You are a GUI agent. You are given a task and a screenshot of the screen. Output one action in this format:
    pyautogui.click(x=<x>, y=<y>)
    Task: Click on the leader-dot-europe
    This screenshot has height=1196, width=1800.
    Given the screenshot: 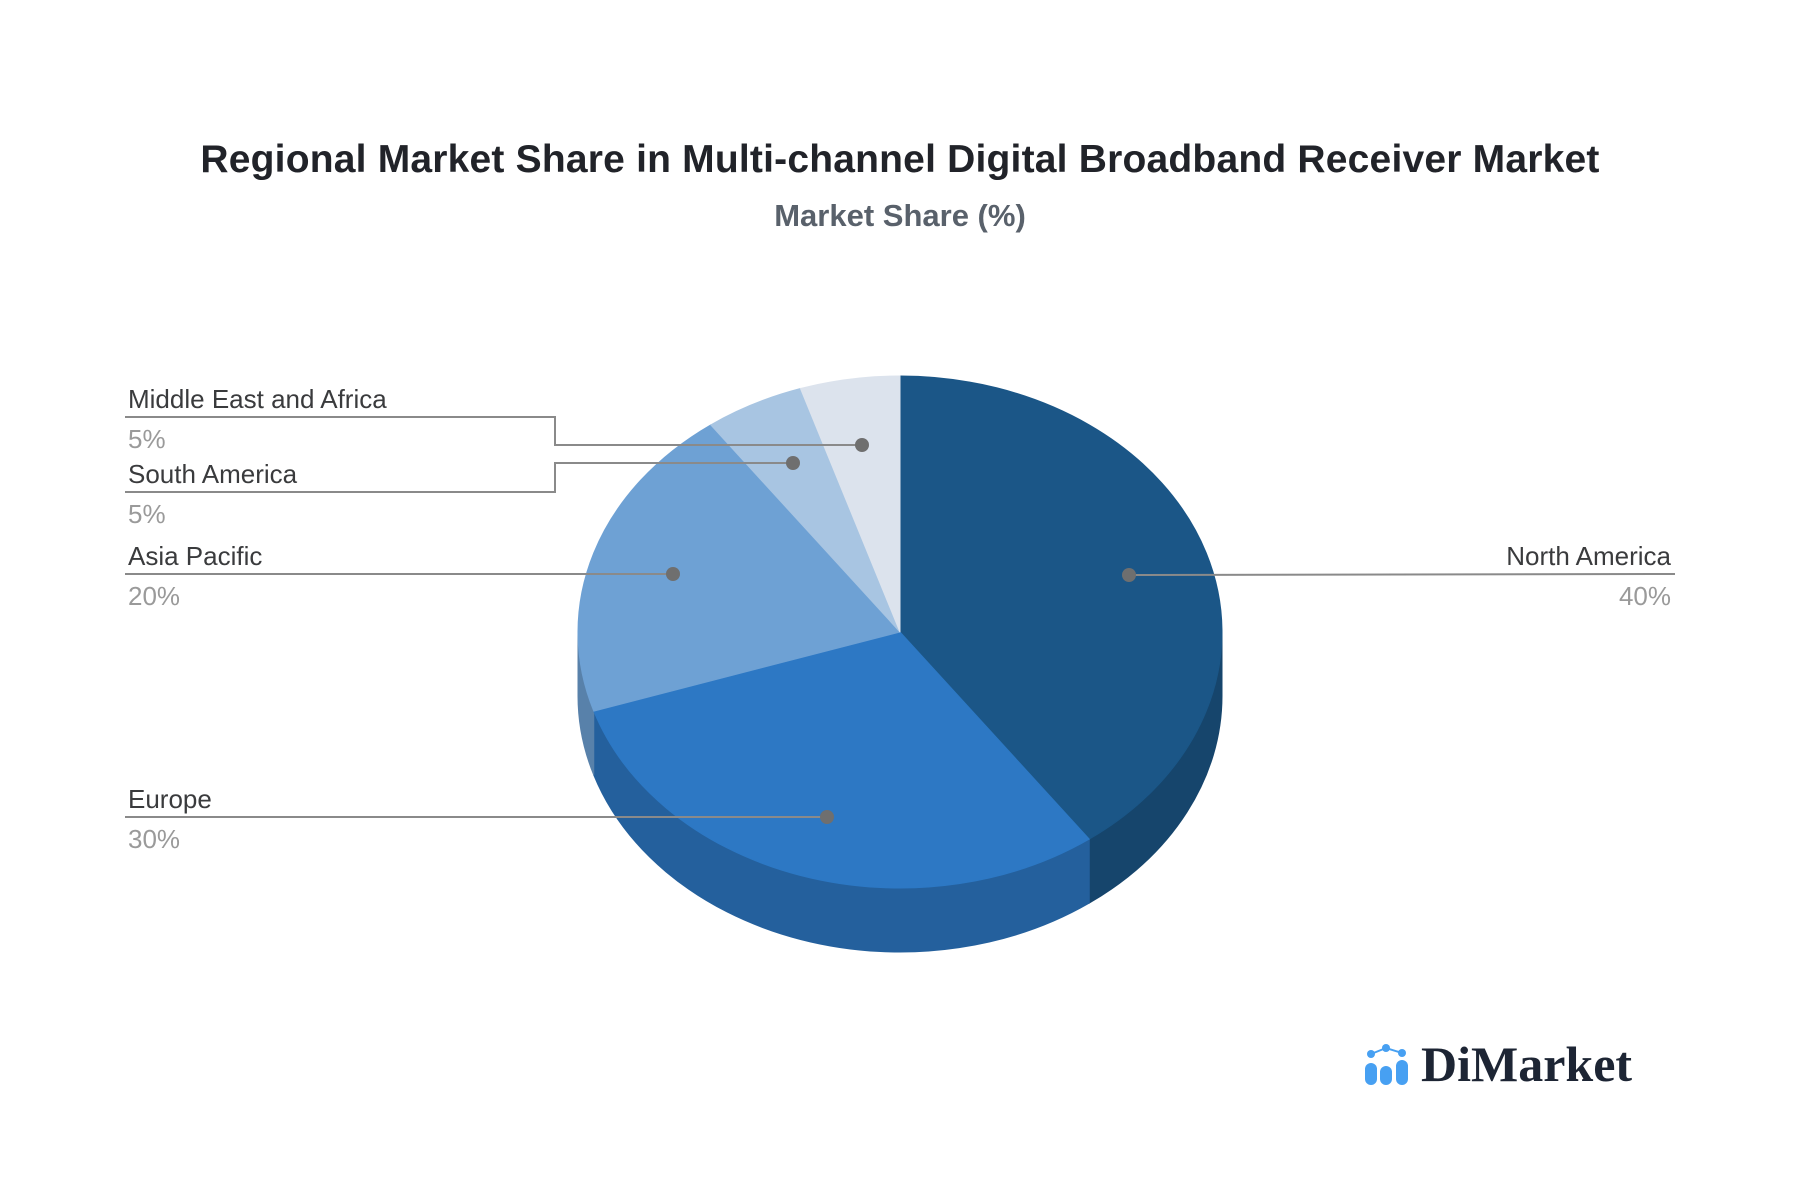 What is the action you would take?
    pyautogui.click(x=827, y=817)
    